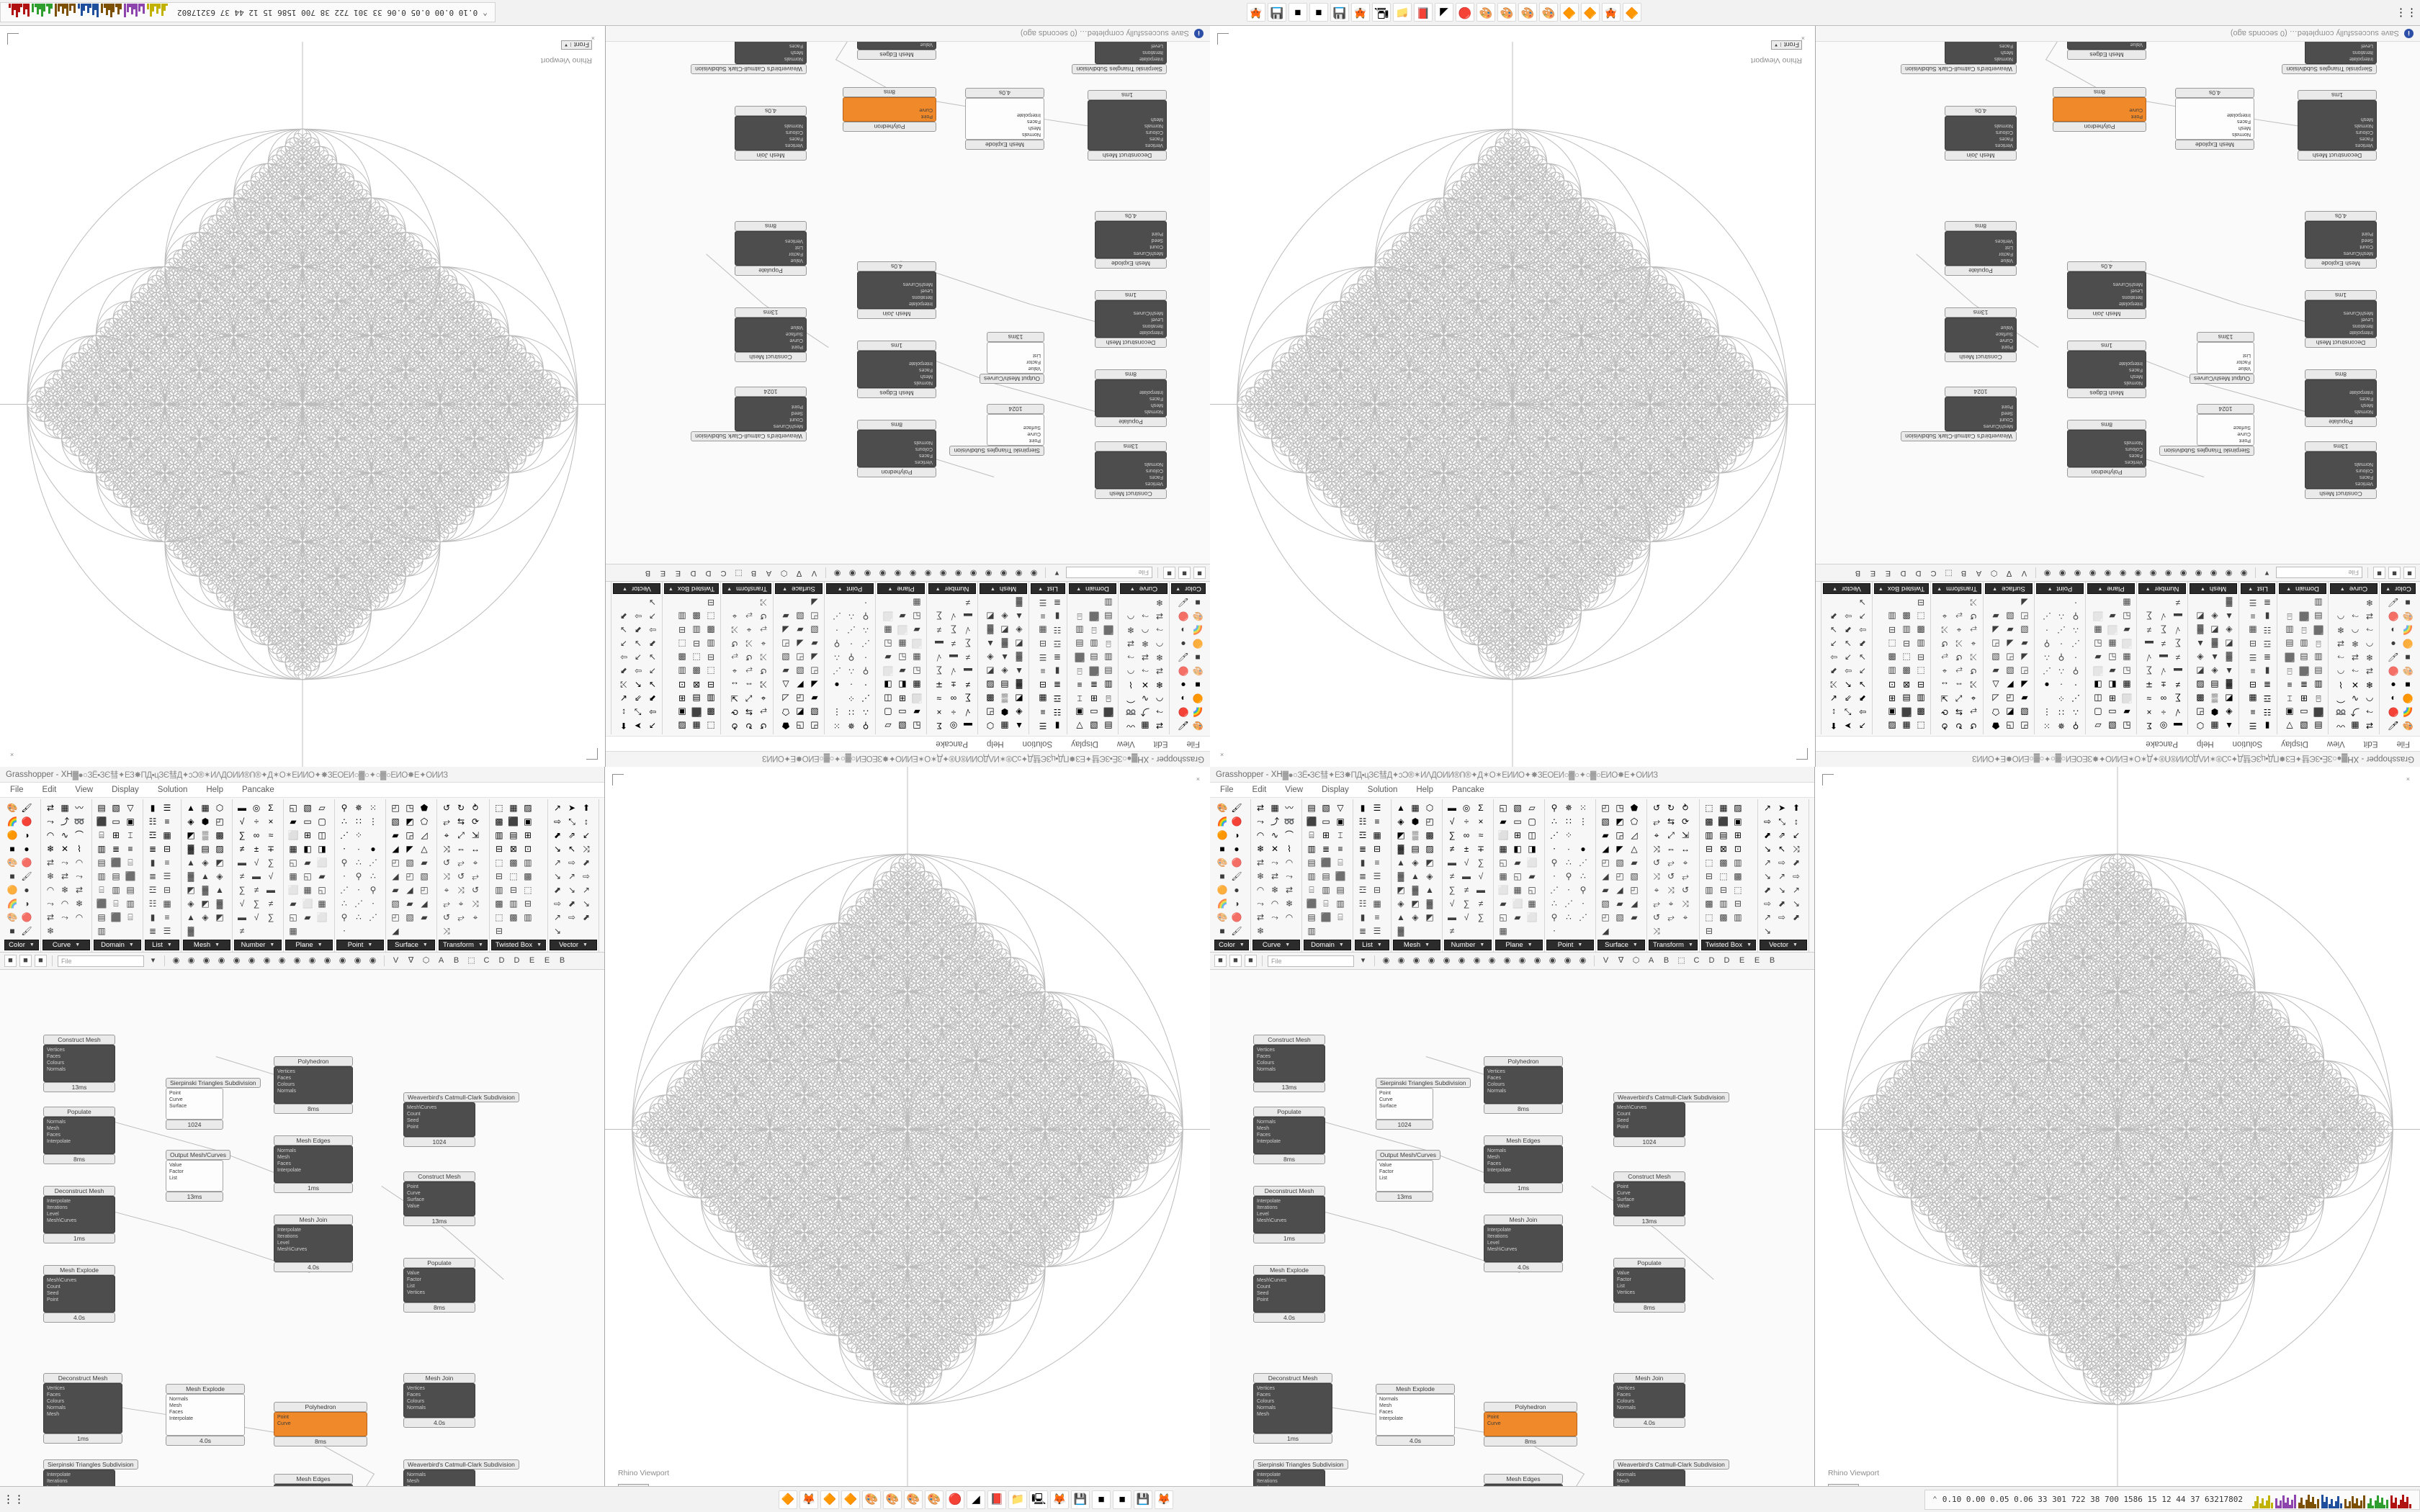  What do you see at coordinates (902, 712) in the screenshot?
I see `ribbon-component-icon: ▭` at bounding box center [902, 712].